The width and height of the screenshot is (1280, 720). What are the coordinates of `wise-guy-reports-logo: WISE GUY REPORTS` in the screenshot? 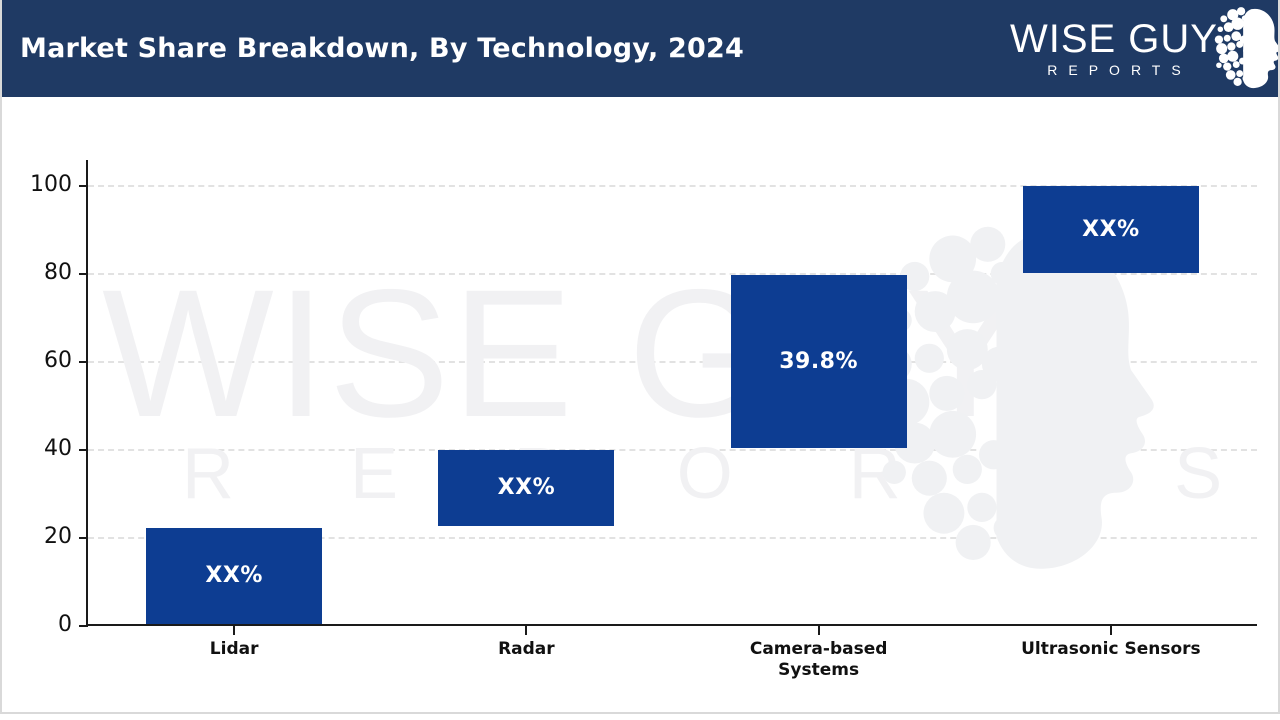 It's located at (1114, 48).